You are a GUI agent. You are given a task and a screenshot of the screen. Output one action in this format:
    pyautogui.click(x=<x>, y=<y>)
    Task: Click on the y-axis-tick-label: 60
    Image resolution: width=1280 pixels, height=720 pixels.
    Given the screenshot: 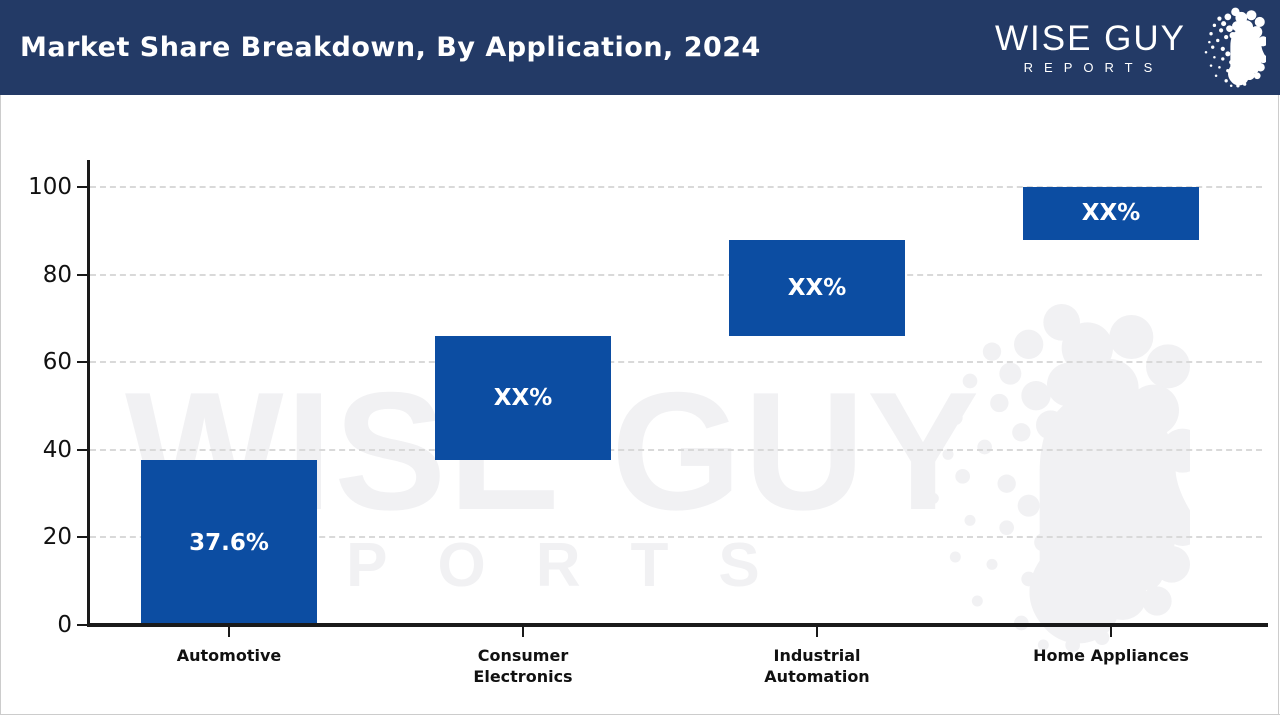 What is the action you would take?
    pyautogui.click(x=57, y=362)
    